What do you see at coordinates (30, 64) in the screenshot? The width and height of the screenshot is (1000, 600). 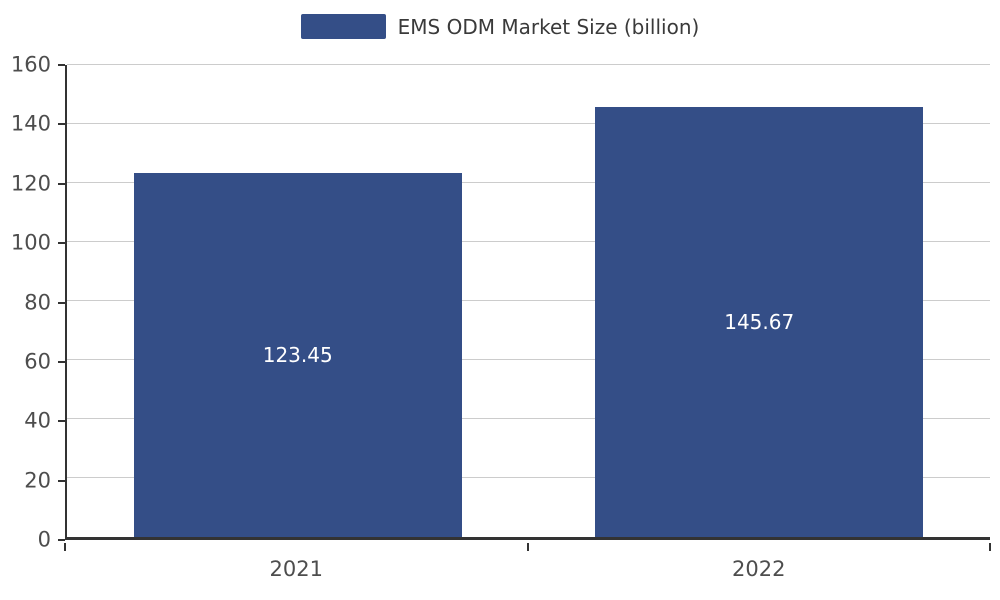 I see `y-tick-label: 160` at bounding box center [30, 64].